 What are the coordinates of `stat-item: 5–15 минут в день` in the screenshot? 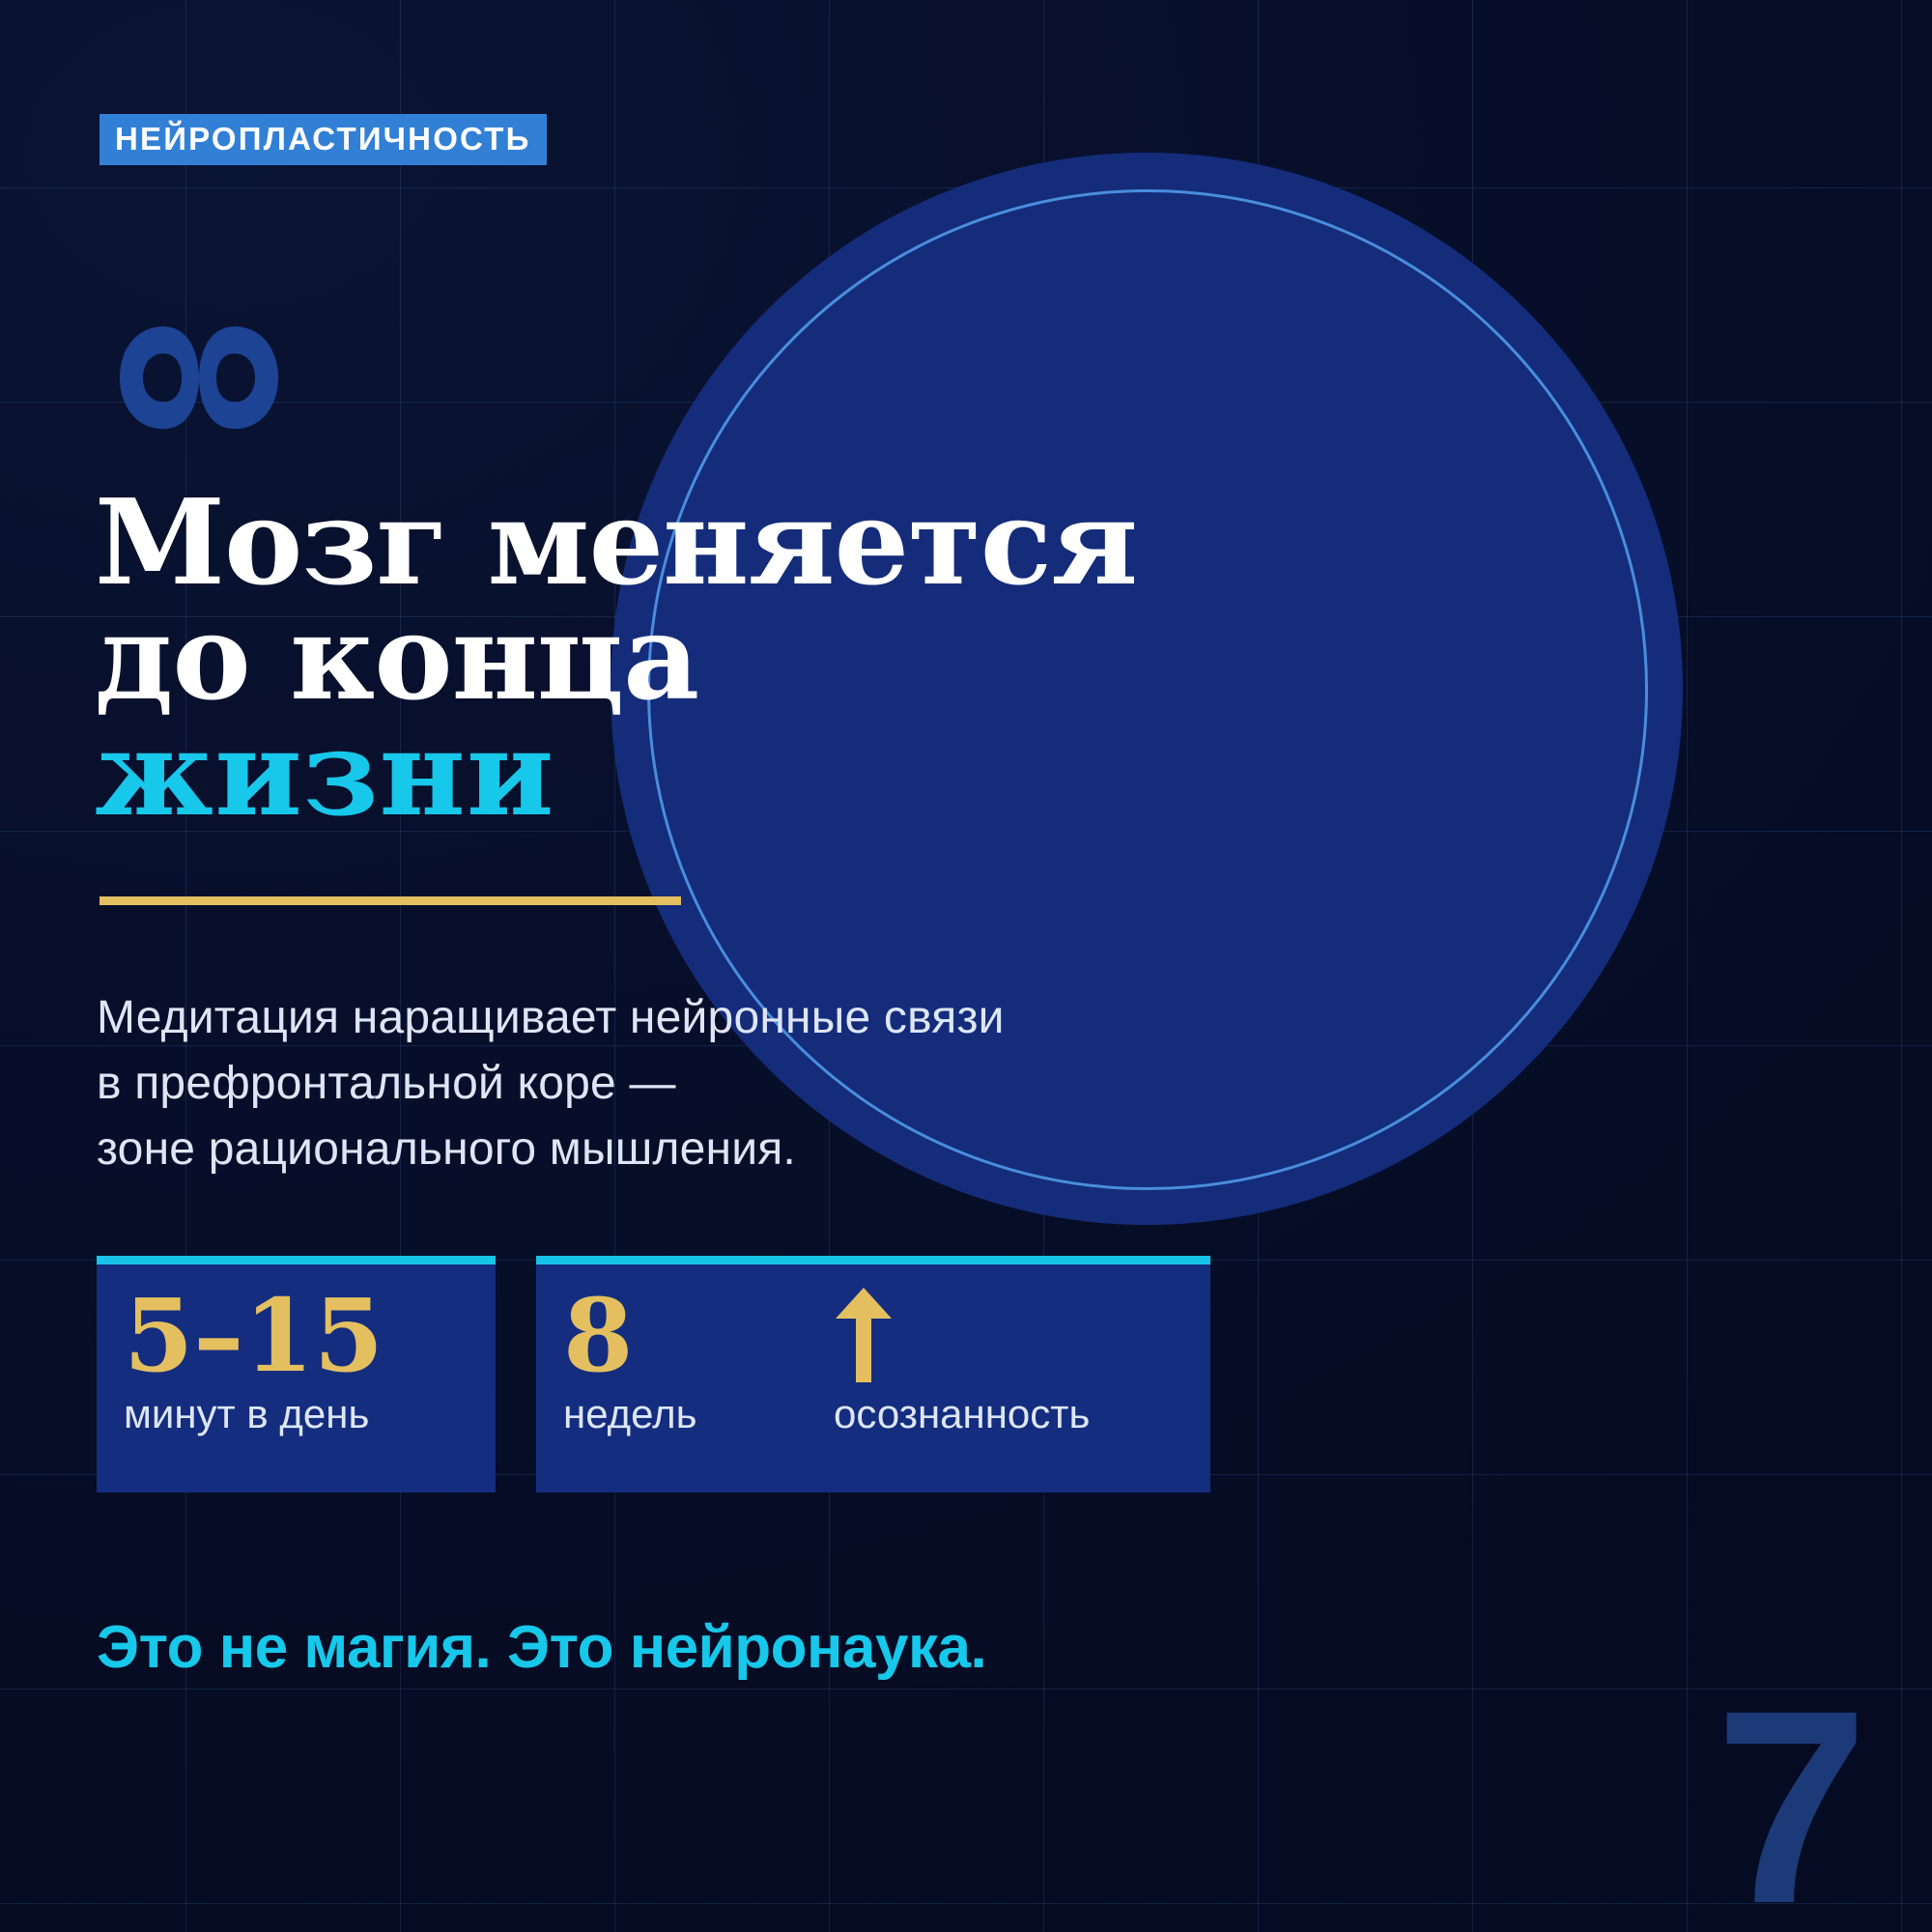 It's located at (240, 1389).